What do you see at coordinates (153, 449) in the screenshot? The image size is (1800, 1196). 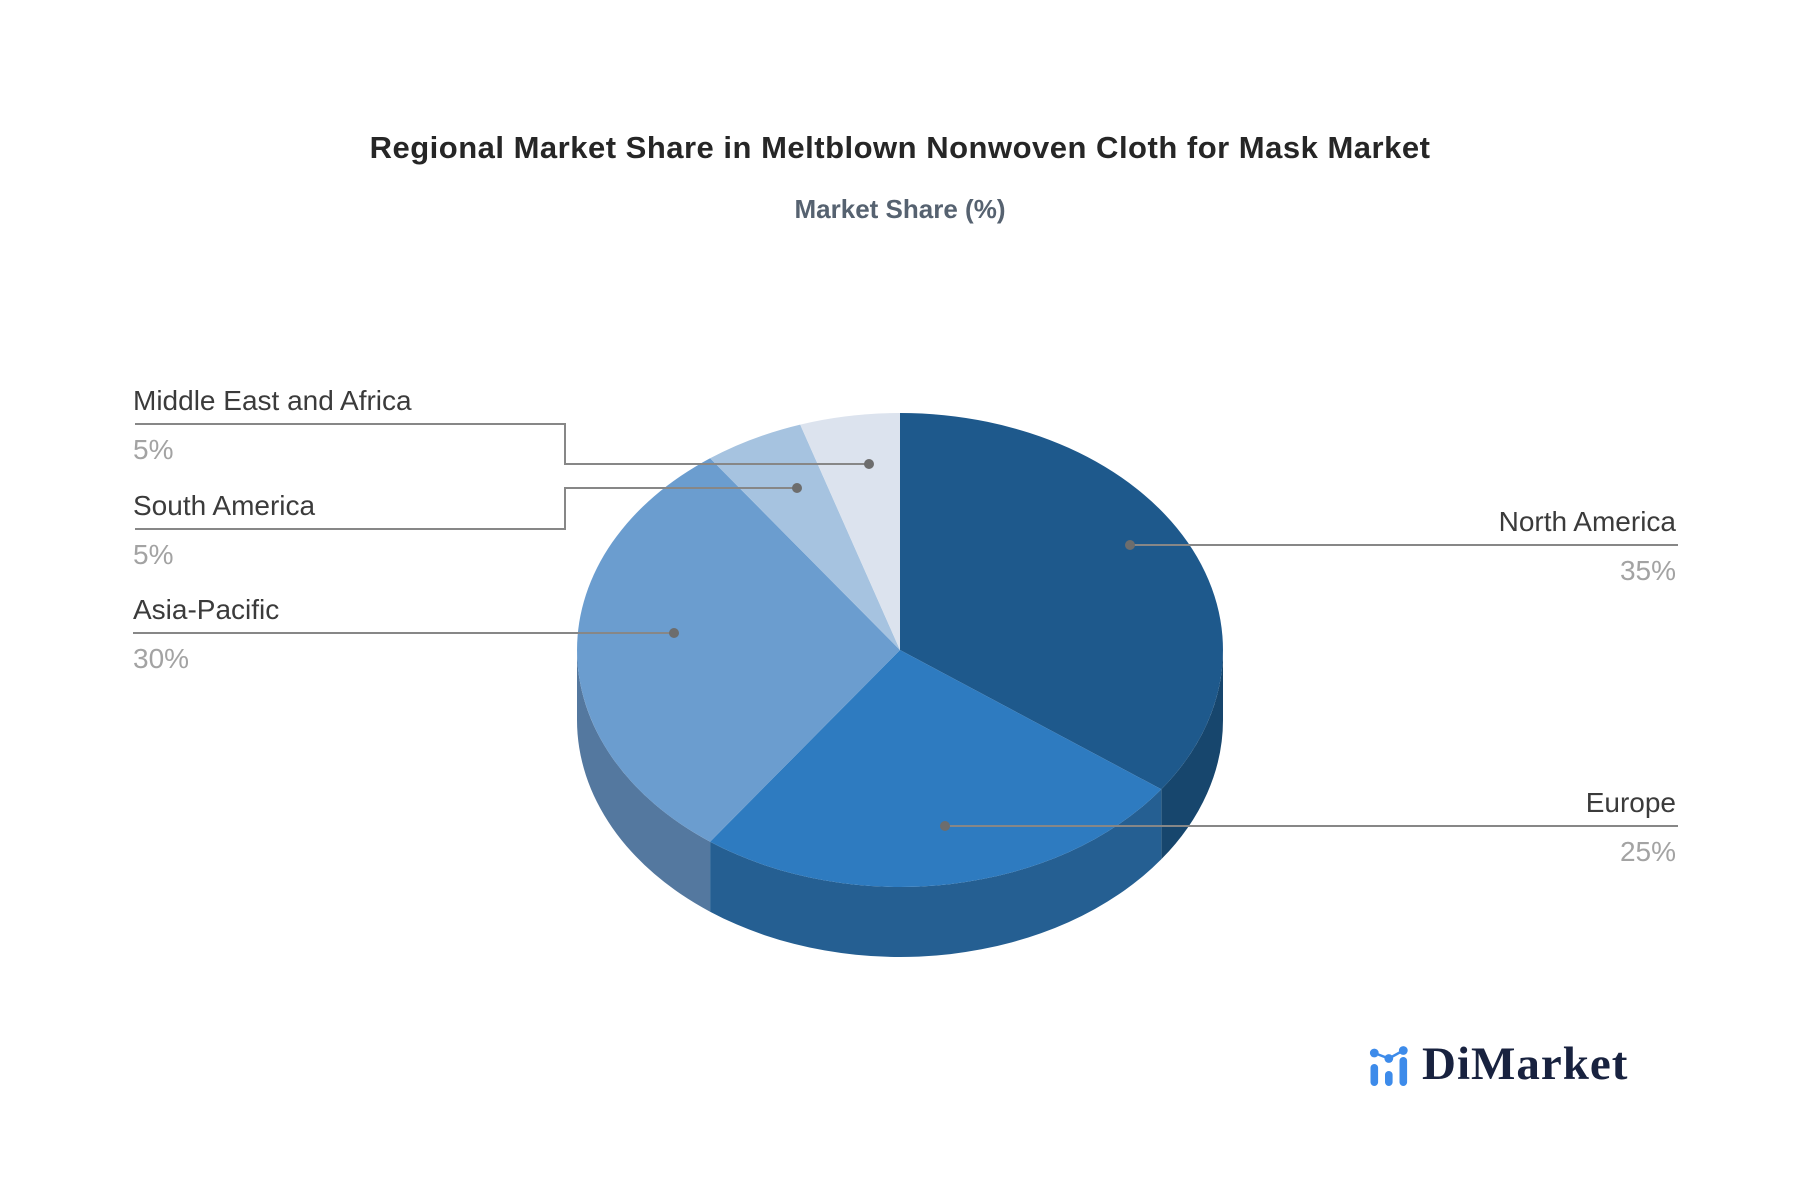 I see `pct-middle-east-africa: 5%` at bounding box center [153, 449].